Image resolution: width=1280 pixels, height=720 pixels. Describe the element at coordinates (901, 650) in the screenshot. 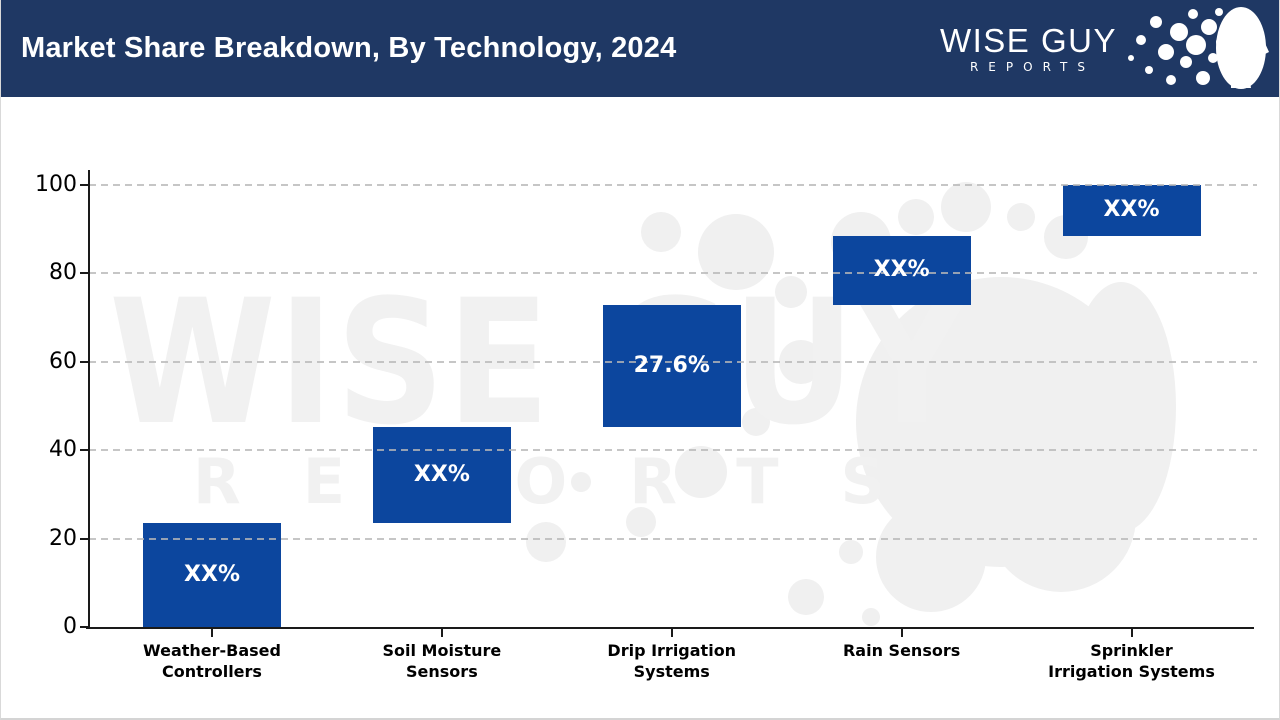

I see `x-axis-label: Rain Sensors` at that location.